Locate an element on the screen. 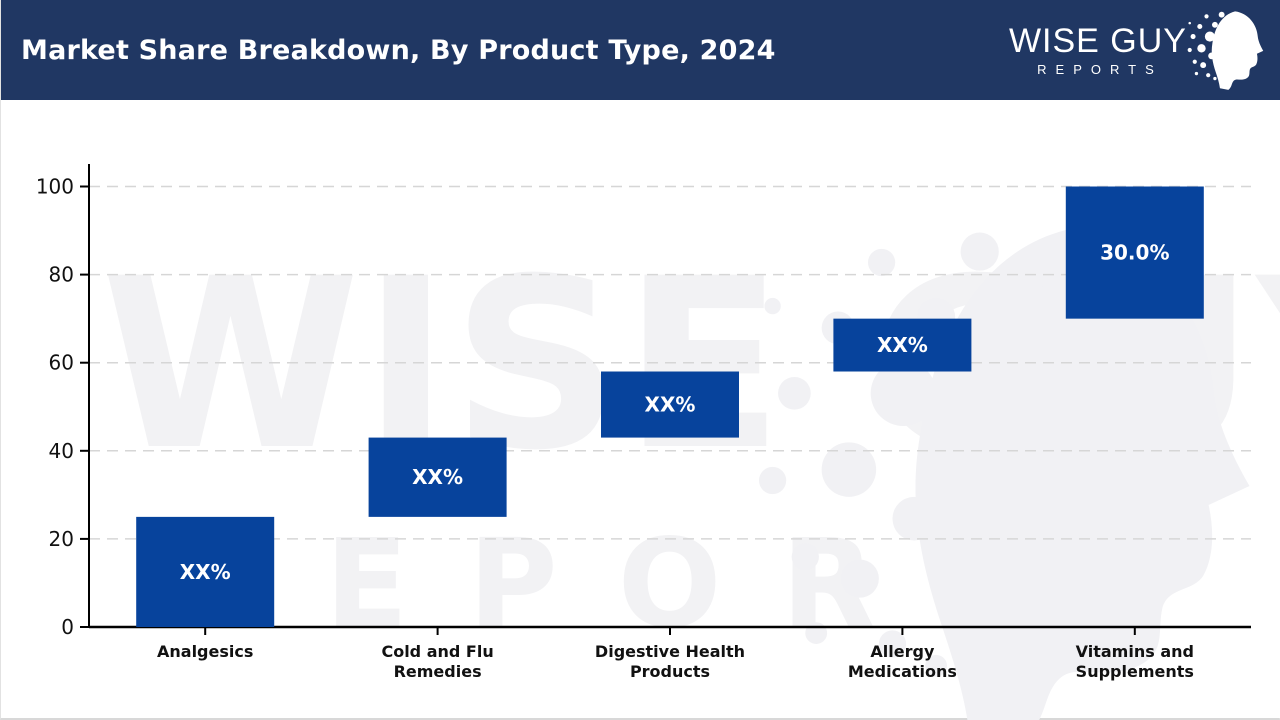  x-category-label: Vitamins and Supplements is located at coordinates (1135, 661).